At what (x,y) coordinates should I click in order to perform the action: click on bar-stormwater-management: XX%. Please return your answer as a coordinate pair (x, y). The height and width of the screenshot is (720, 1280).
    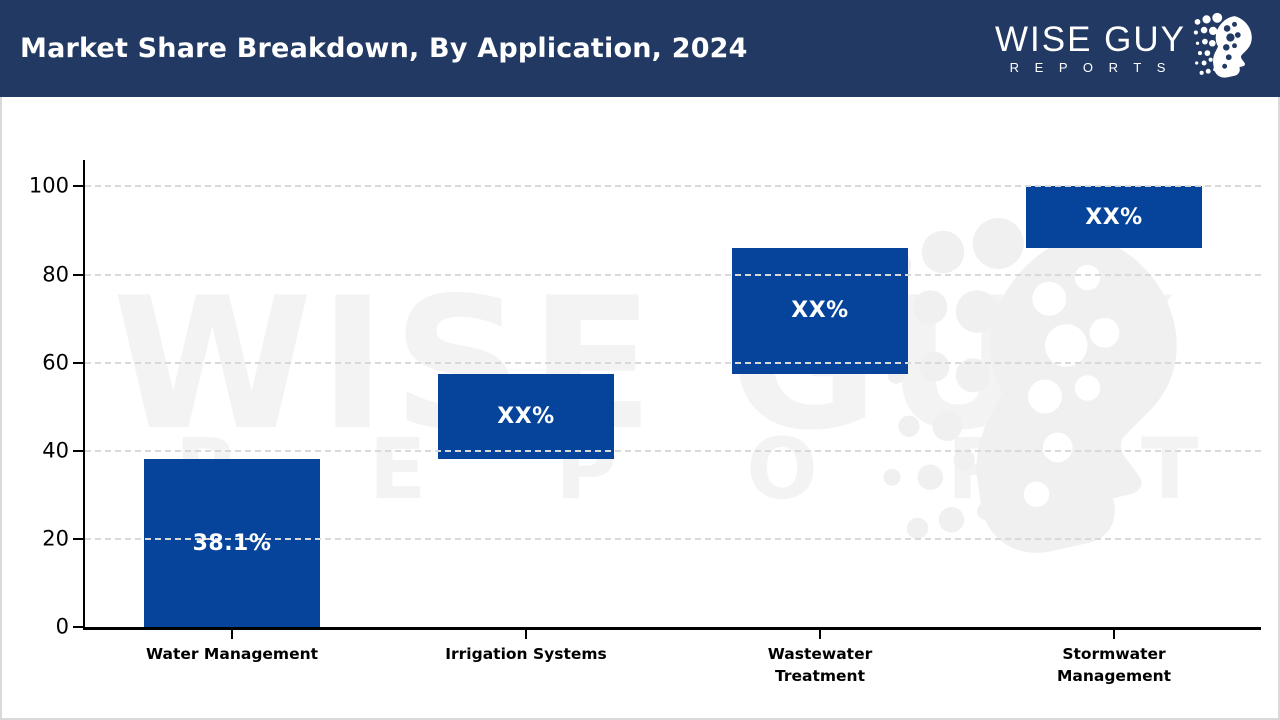
    Looking at the image, I should click on (1114, 217).